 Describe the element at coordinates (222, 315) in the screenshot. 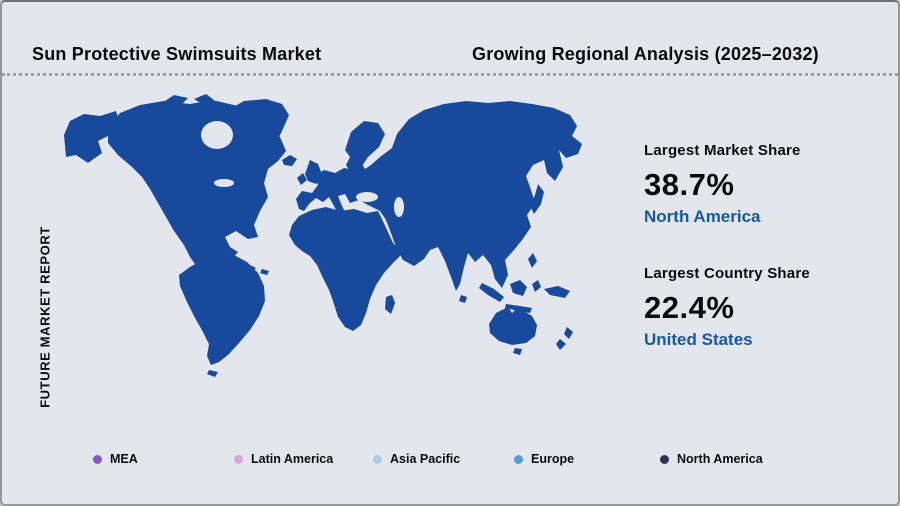

I see `map-south-america` at that location.